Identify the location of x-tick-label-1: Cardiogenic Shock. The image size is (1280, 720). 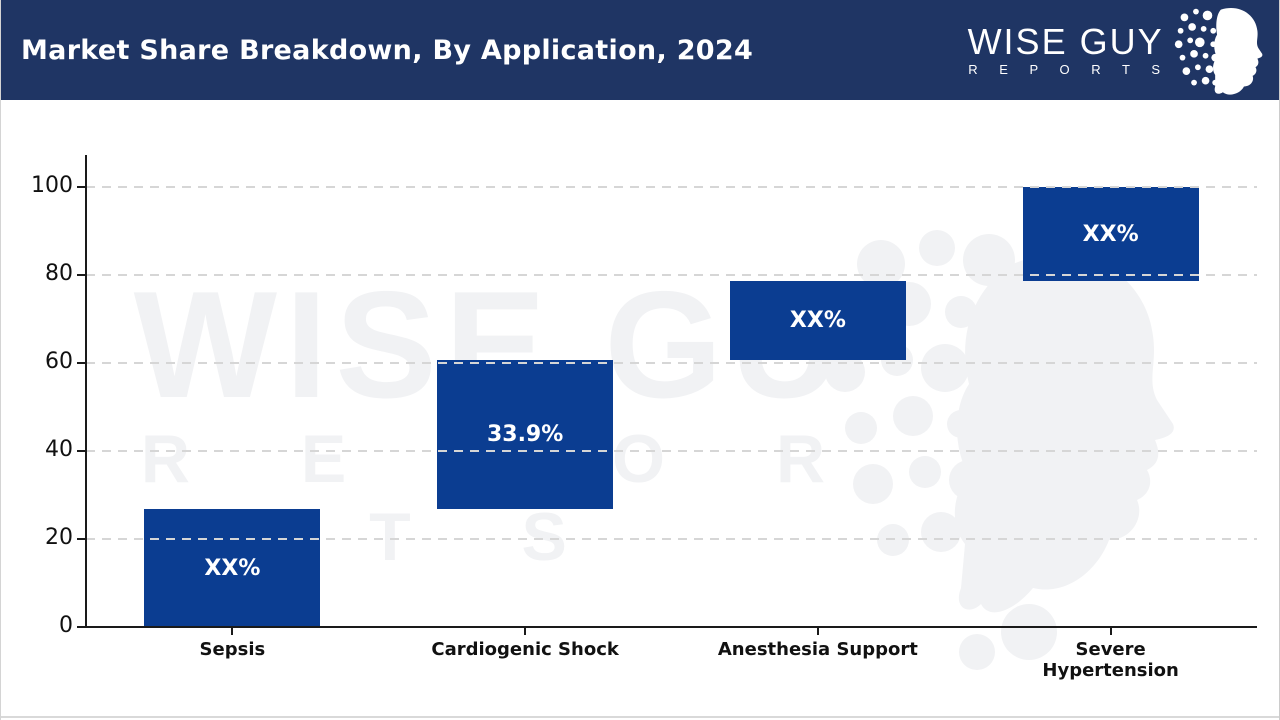
(525, 649).